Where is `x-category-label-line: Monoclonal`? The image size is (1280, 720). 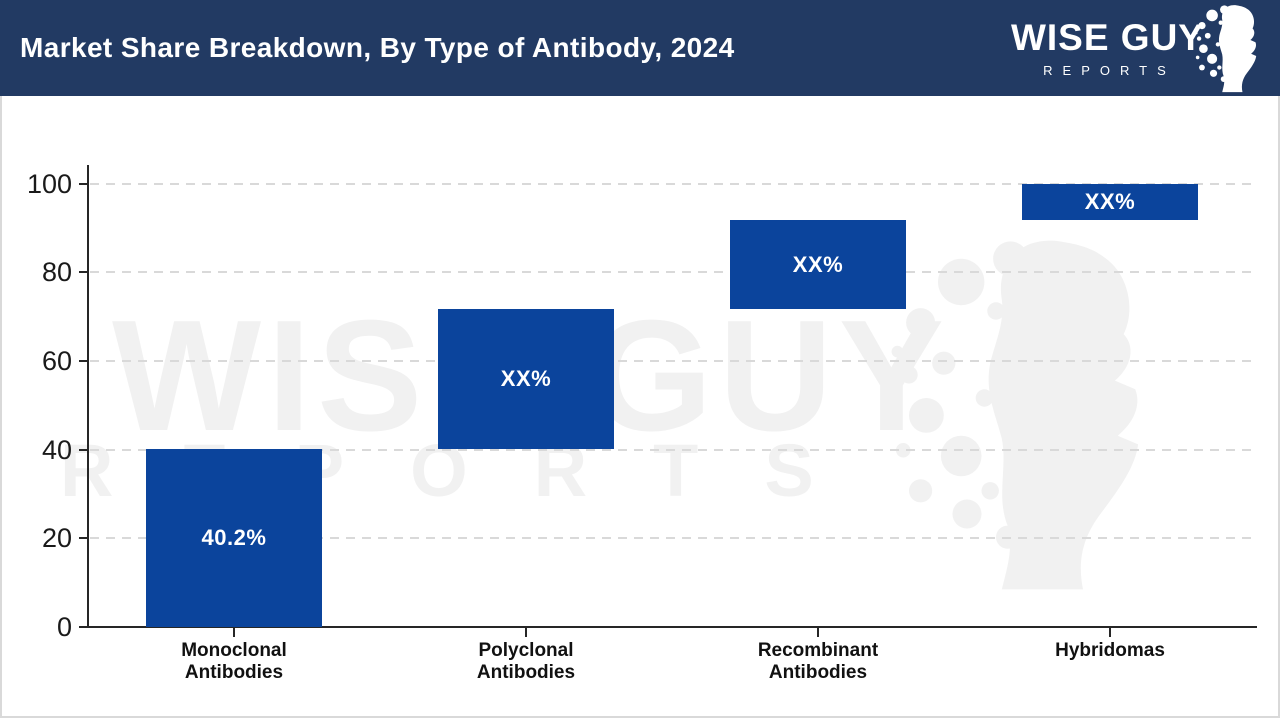 x-category-label-line: Monoclonal is located at coordinates (234, 650).